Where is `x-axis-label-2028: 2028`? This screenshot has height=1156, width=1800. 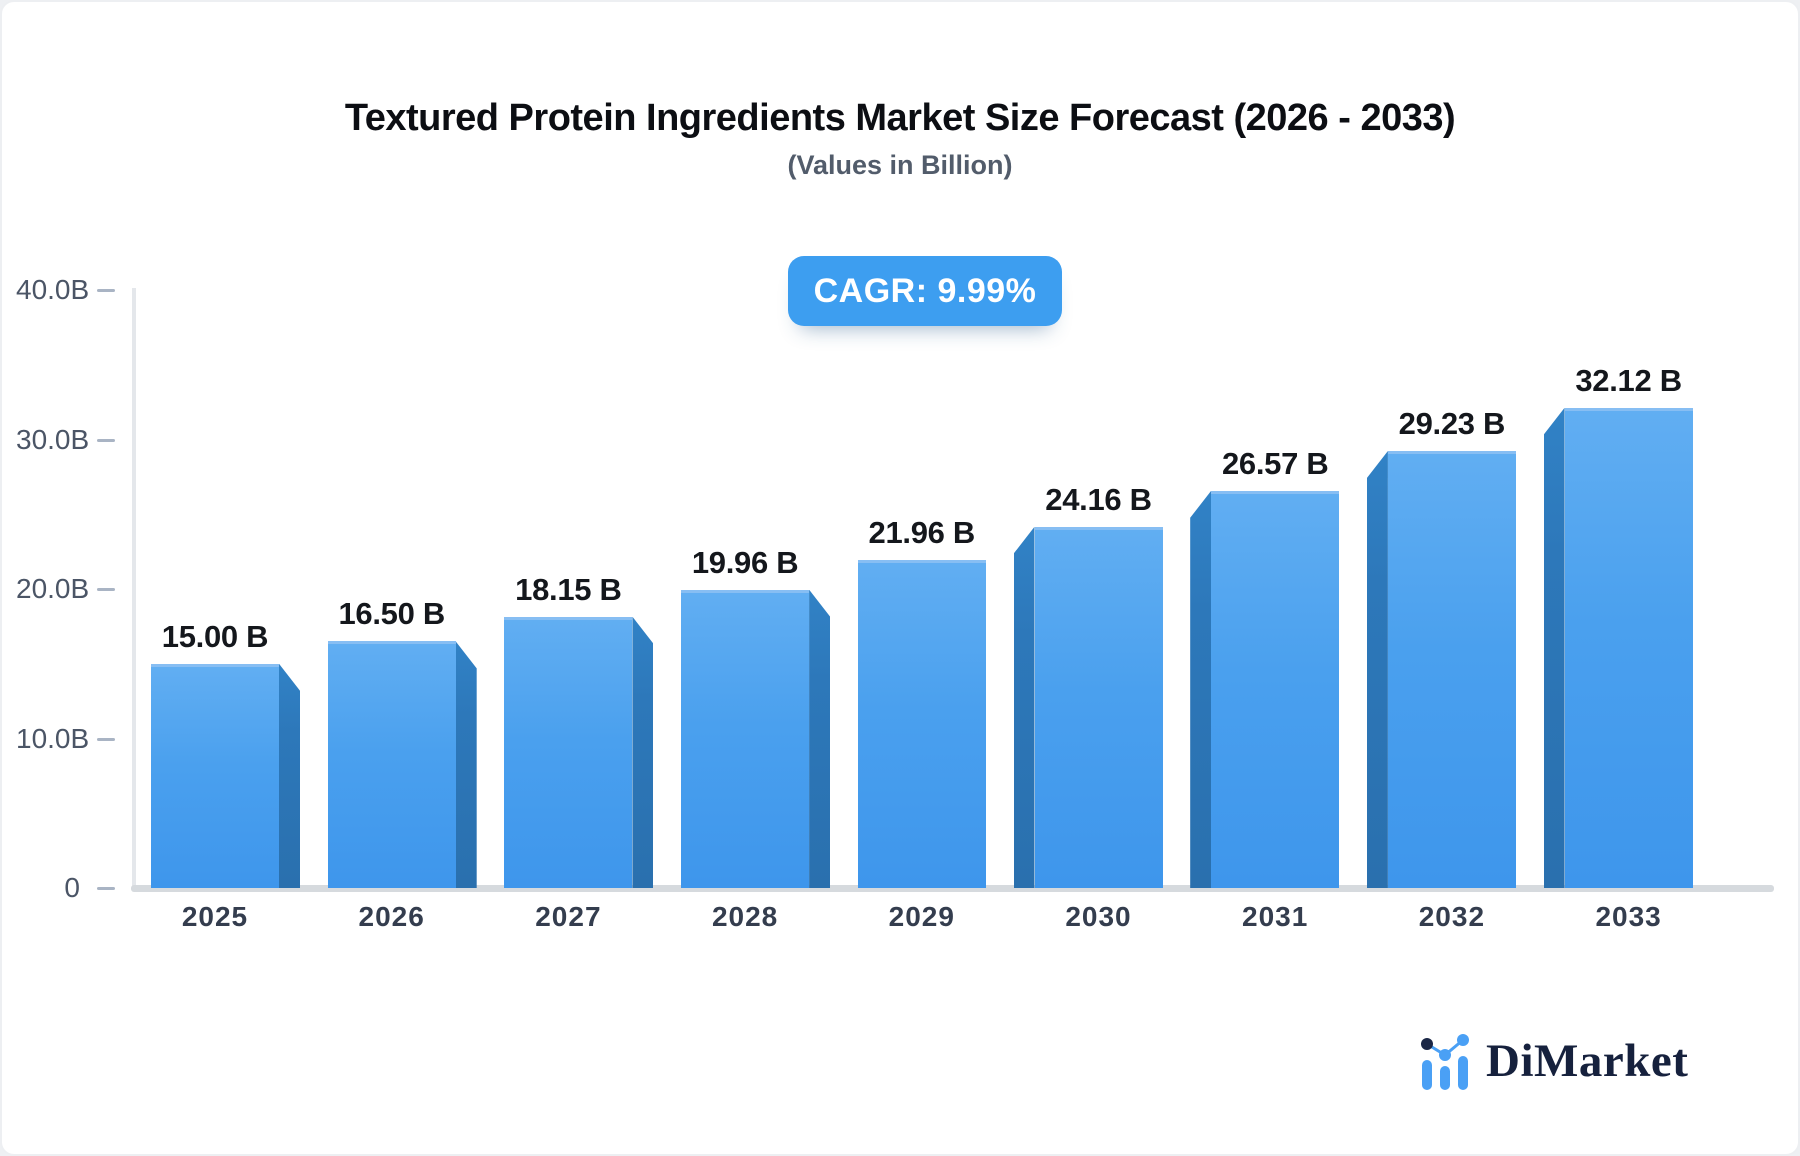
x-axis-label-2028: 2028 is located at coordinates (745, 916).